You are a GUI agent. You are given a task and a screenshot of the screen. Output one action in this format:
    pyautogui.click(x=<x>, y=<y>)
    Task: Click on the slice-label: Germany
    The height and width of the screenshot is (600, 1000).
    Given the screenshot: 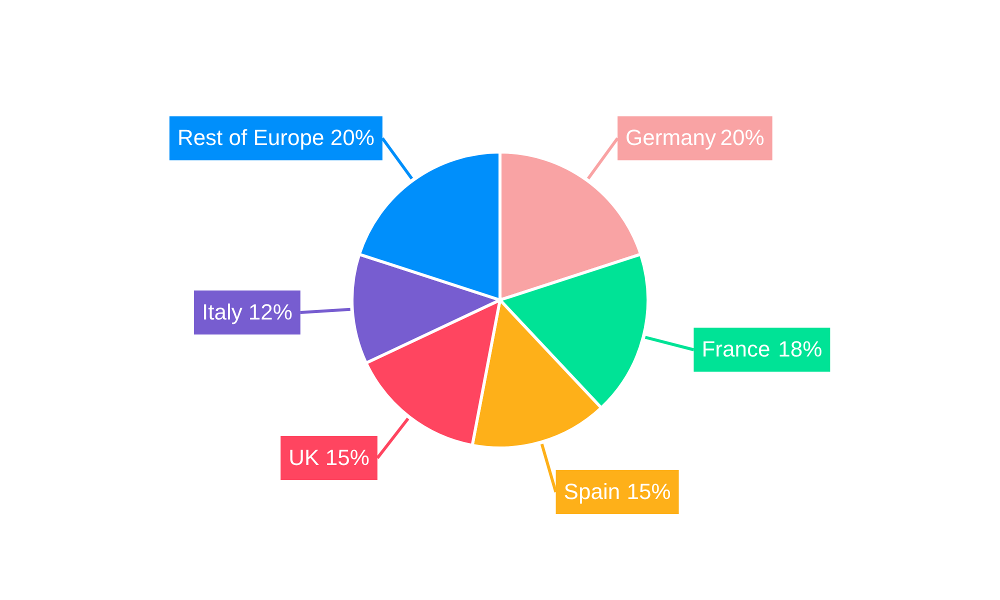 What is the action you would take?
    pyautogui.click(x=671, y=137)
    